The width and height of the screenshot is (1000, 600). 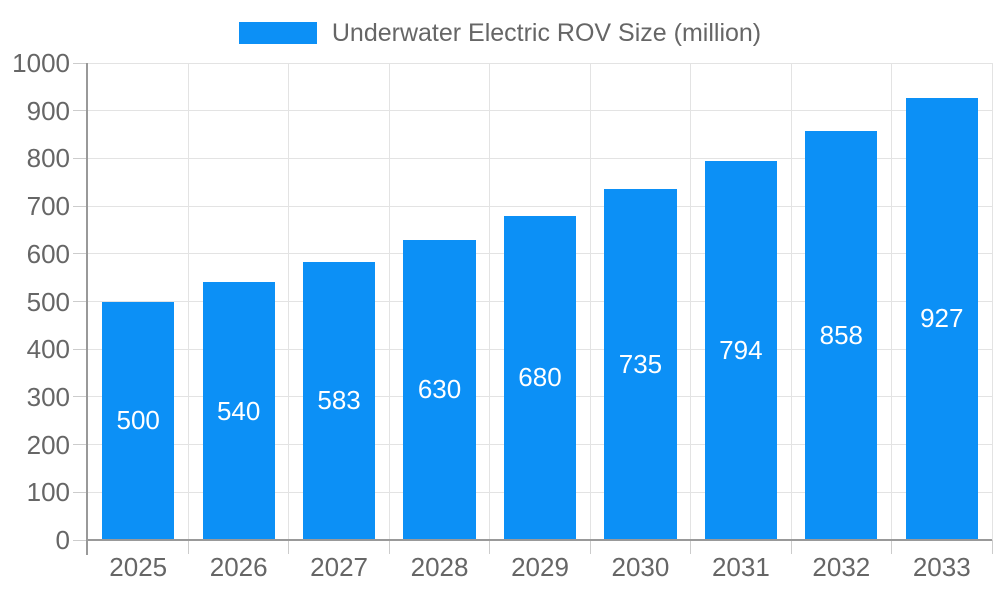 I want to click on legend-label: Underwater Electric ROV Size (million), so click(x=546, y=32).